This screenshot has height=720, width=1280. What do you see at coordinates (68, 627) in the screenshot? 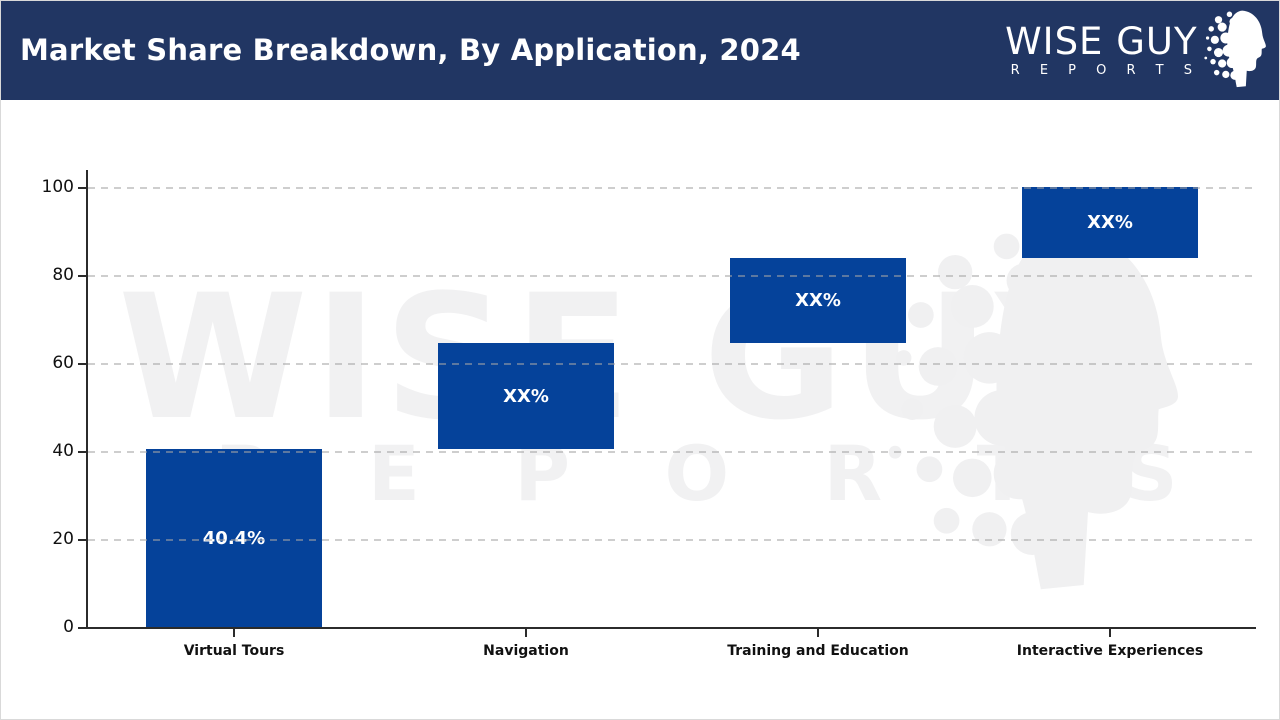
I see `y-tick-label: 0` at bounding box center [68, 627].